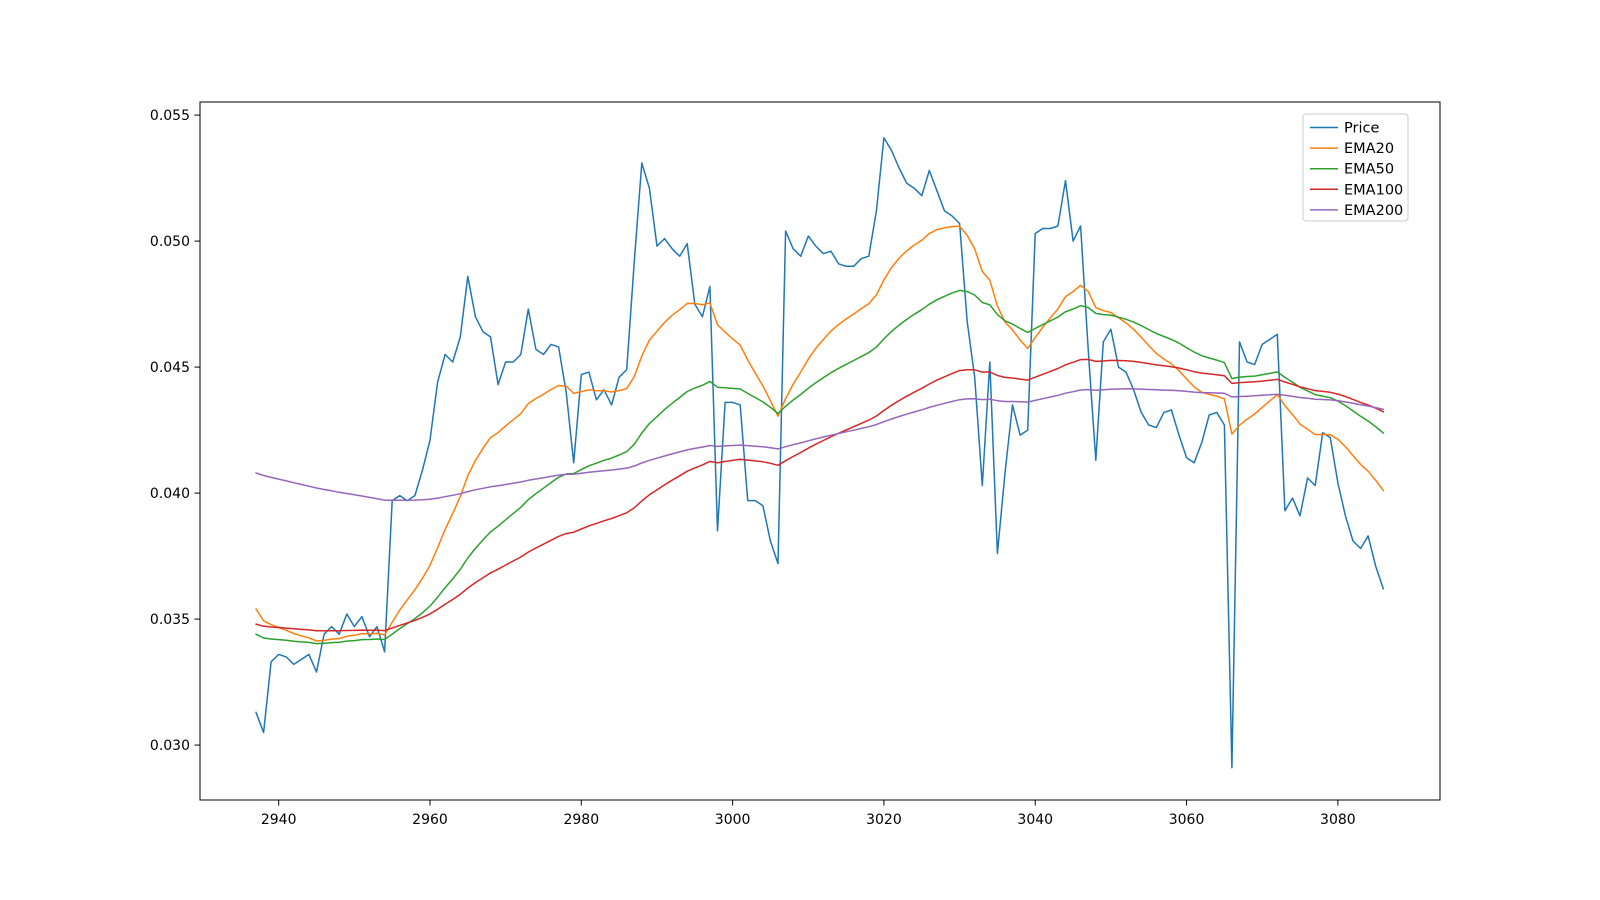 Image resolution: width=1600 pixels, height=900 pixels. Describe the element at coordinates (170, 746) in the screenshot. I see `y-axis-tick-label: 0.030` at that location.